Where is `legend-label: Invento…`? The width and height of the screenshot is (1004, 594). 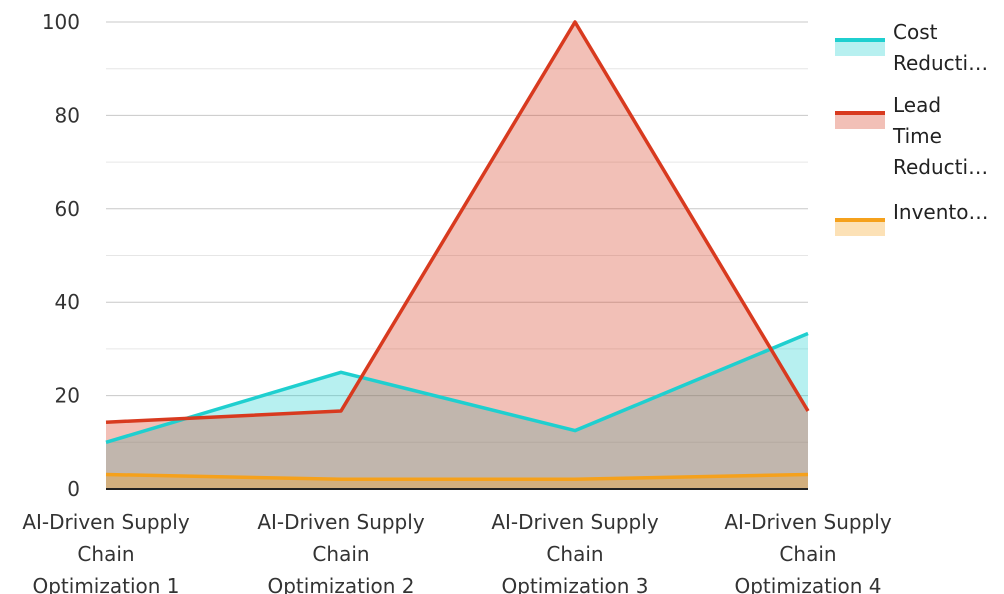
legend-label: Invento… is located at coordinates (940, 212).